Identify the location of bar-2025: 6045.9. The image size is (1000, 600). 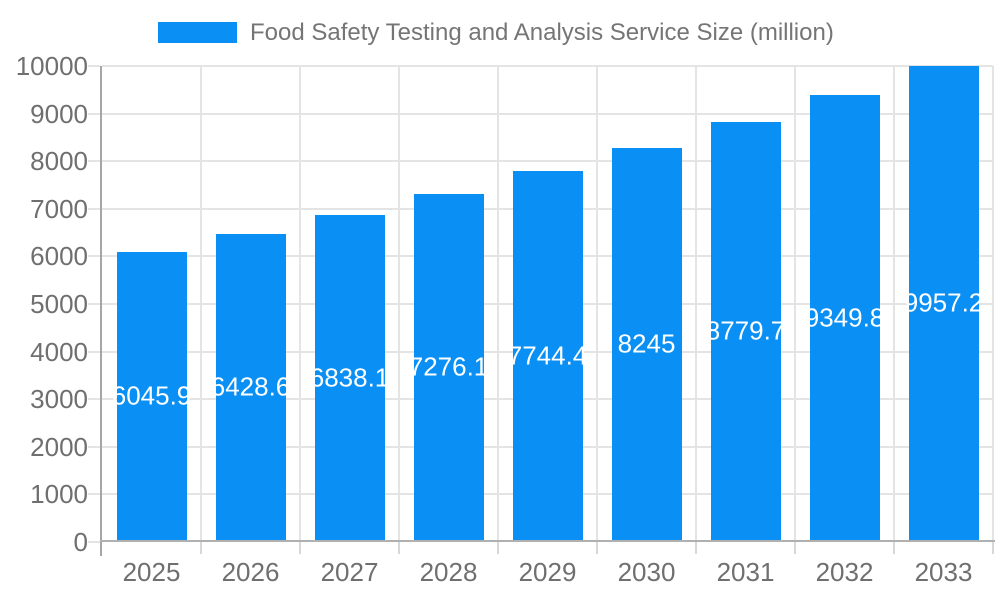
(151, 396).